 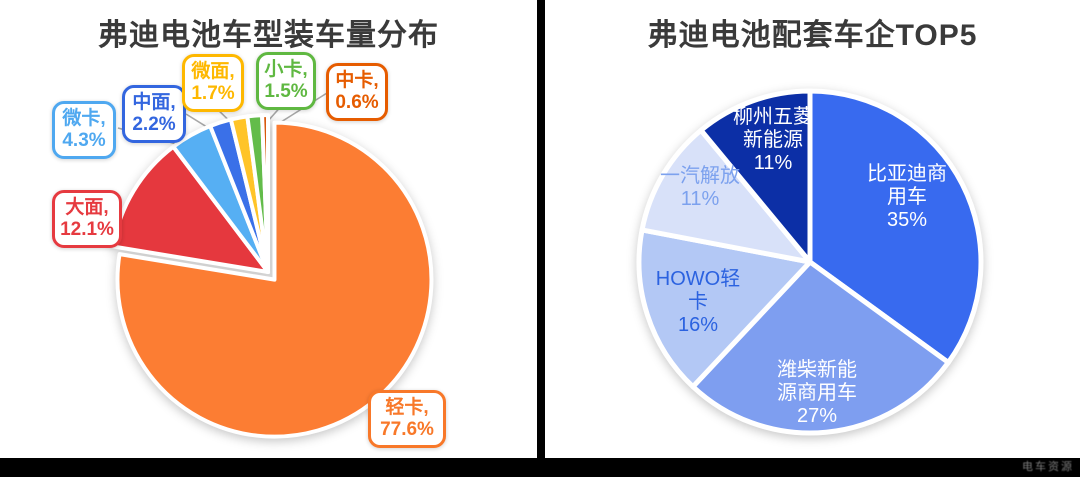 I want to click on slice-label-faw-jiefang: 一汽解放 11%, so click(x=700, y=188).